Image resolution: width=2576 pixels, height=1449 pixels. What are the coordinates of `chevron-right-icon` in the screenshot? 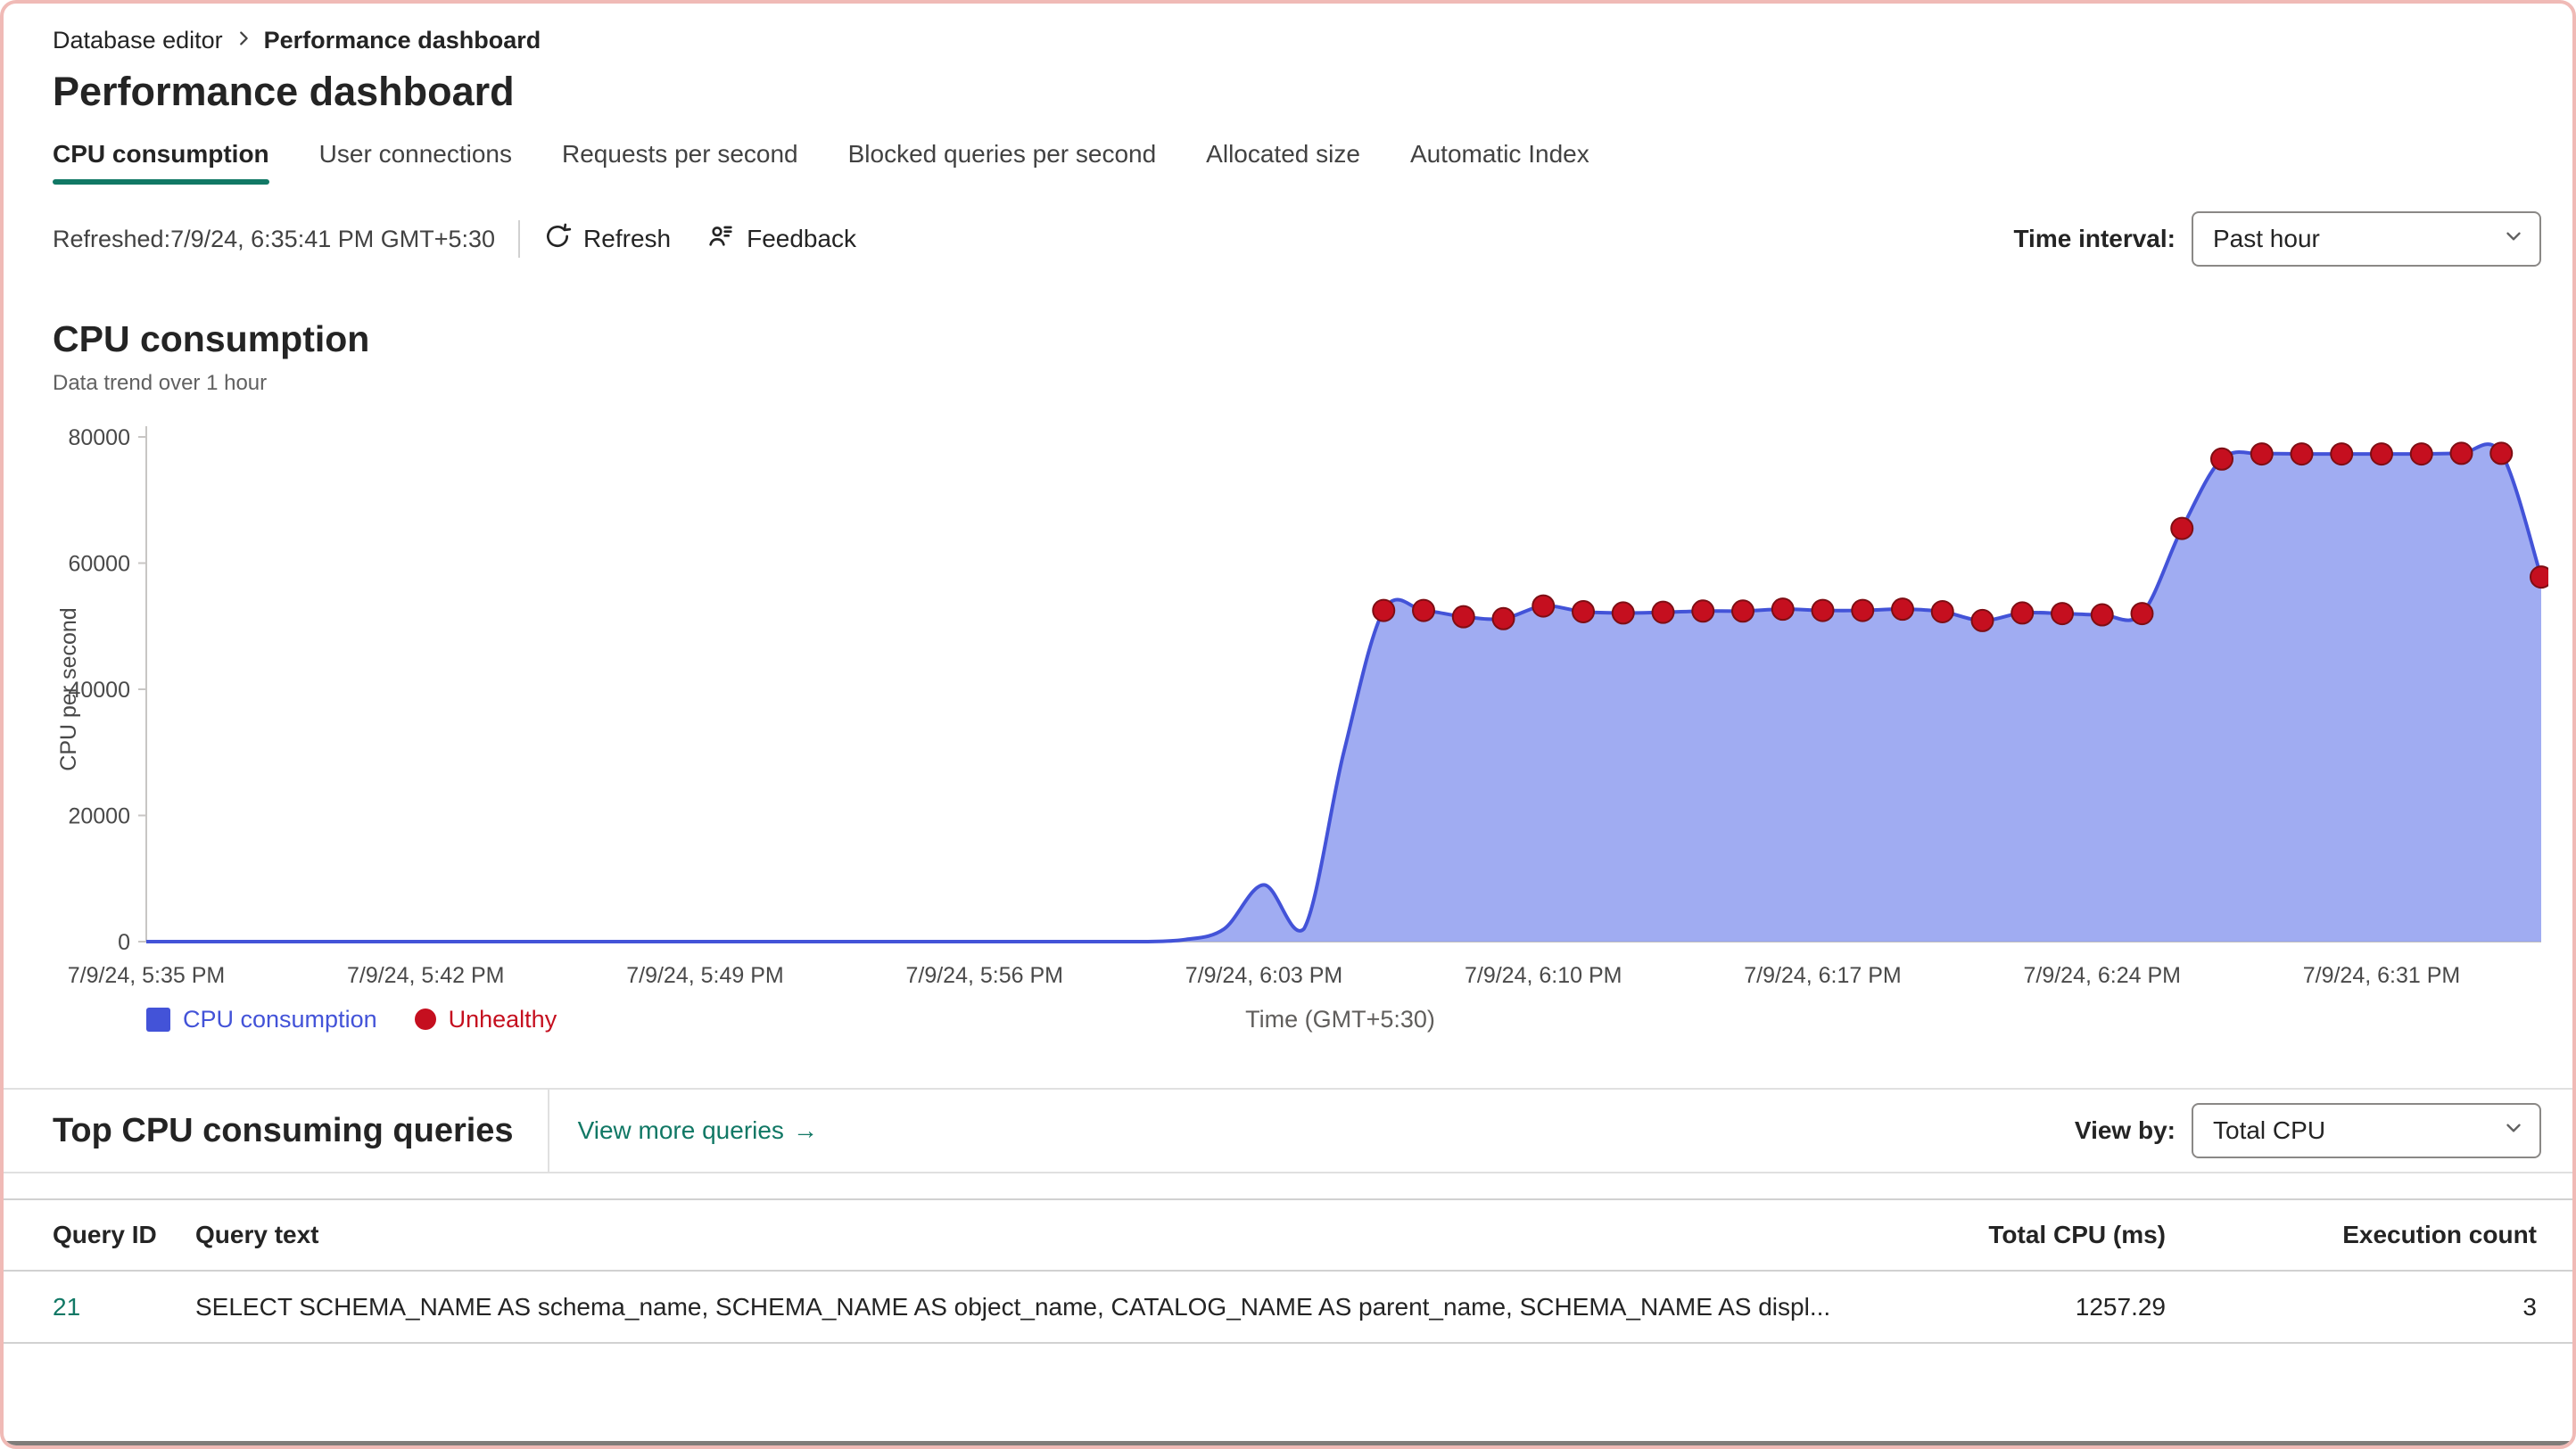 It's located at (243, 40).